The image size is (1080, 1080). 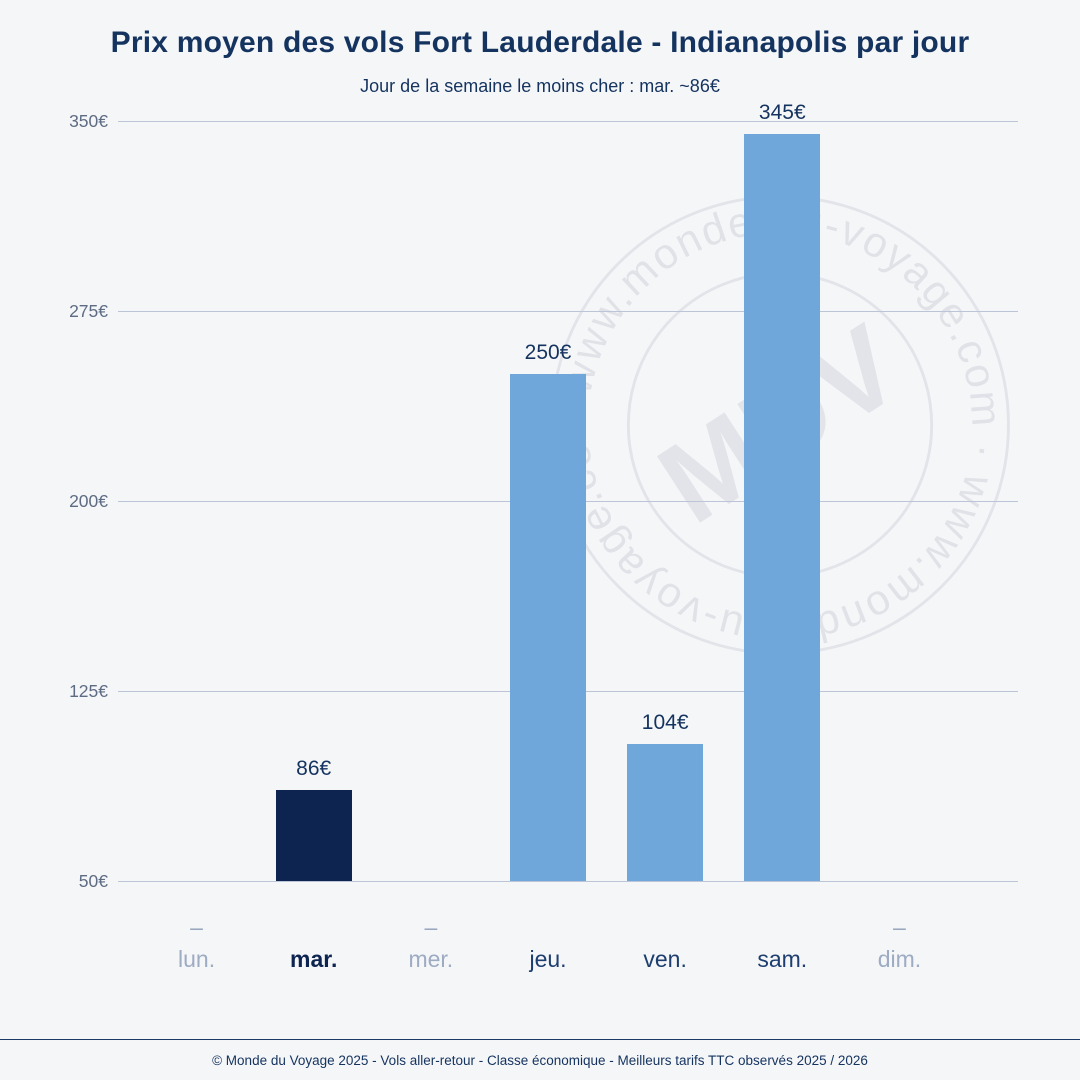 What do you see at coordinates (196, 927) in the screenshot?
I see `no-data-dash-lun: –` at bounding box center [196, 927].